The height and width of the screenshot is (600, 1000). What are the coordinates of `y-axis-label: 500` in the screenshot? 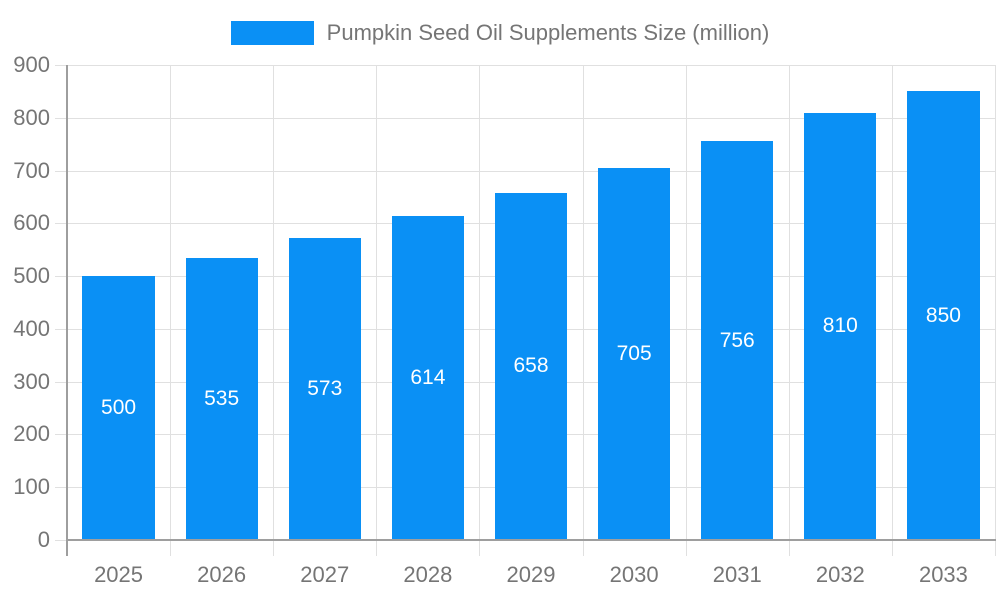 It's located at (31, 276).